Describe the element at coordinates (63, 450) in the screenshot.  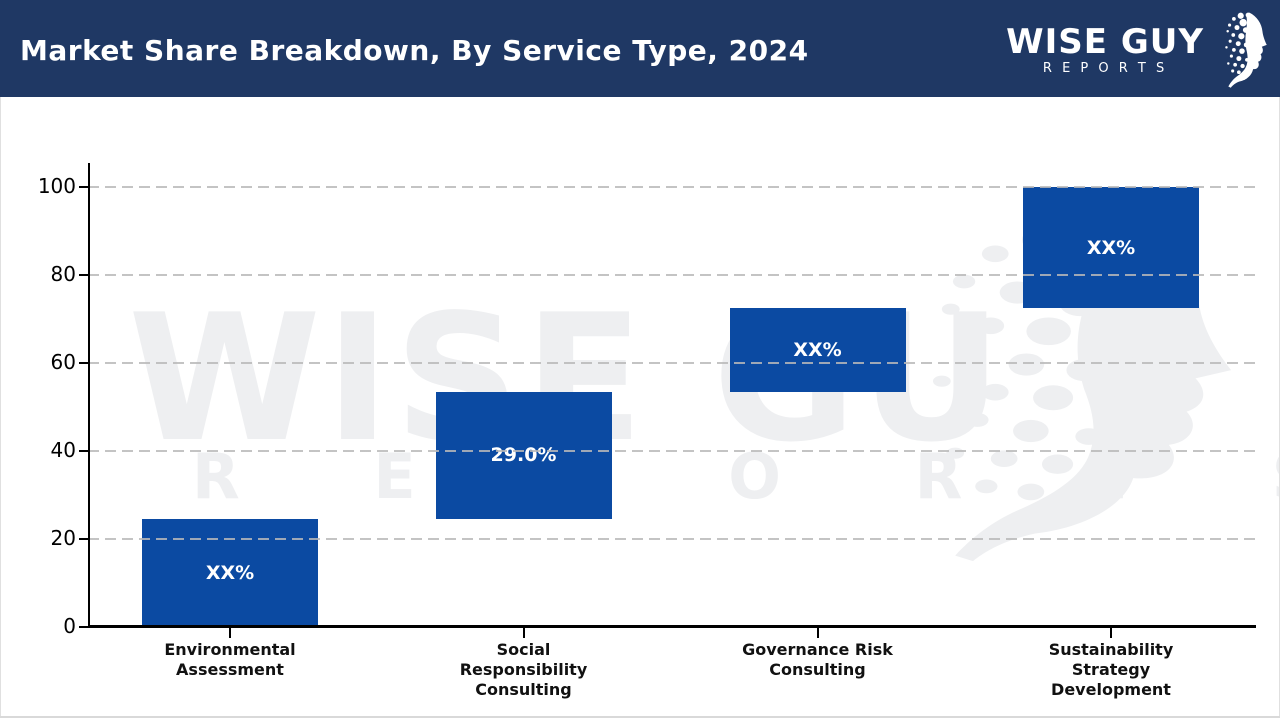
I see `y-tick-label: 40` at that location.